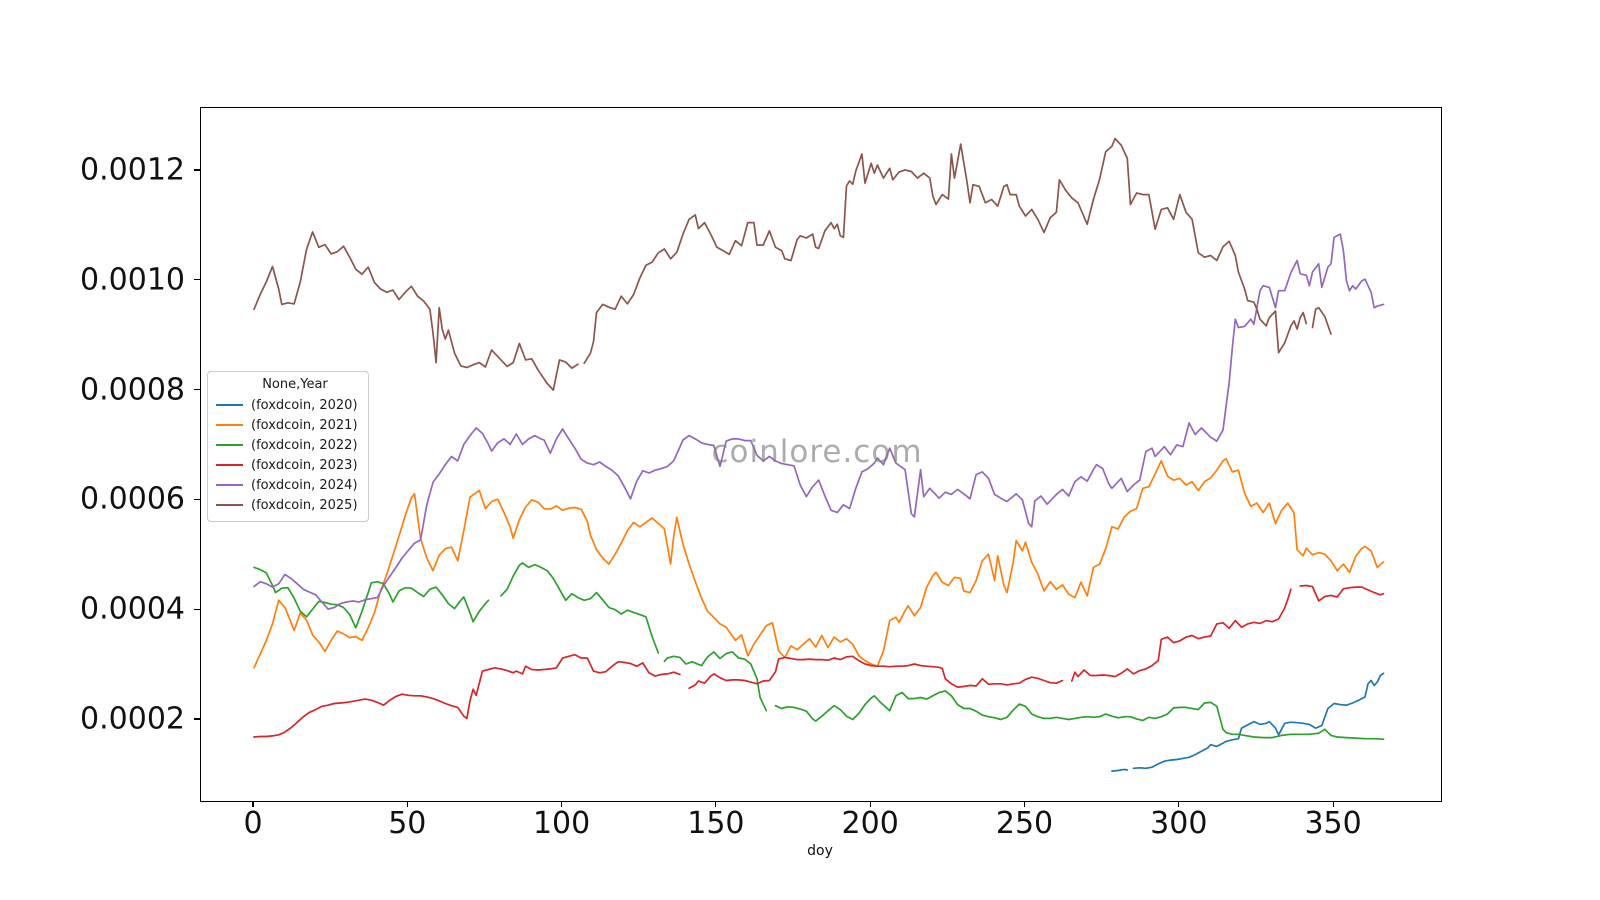 The image size is (1600, 900). I want to click on legend-entry-label: (foxdcoin, 2020), so click(304, 405).